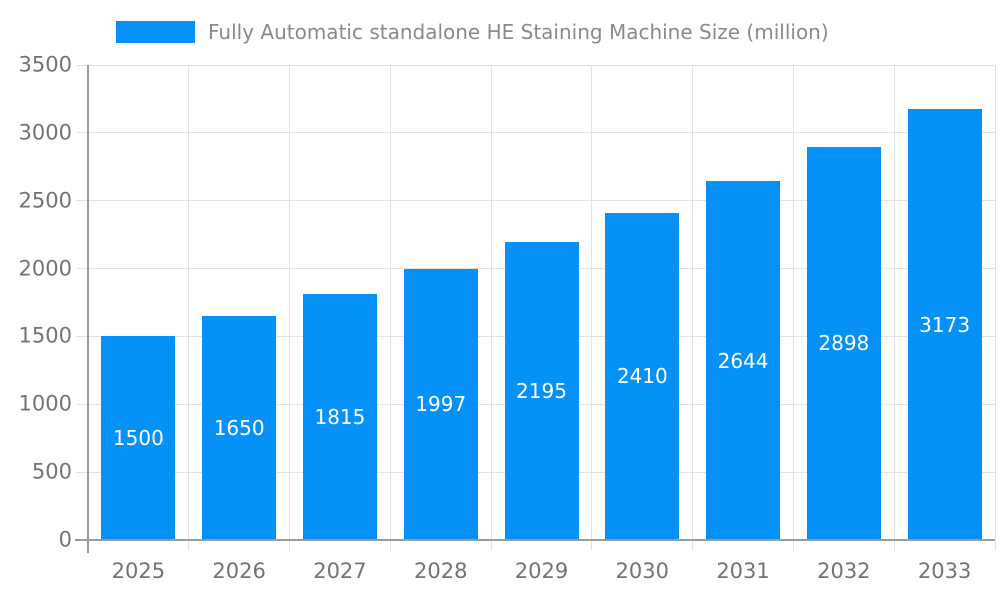 Image resolution: width=1000 pixels, height=600 pixels. I want to click on bar-value-label: 1500, so click(138, 438).